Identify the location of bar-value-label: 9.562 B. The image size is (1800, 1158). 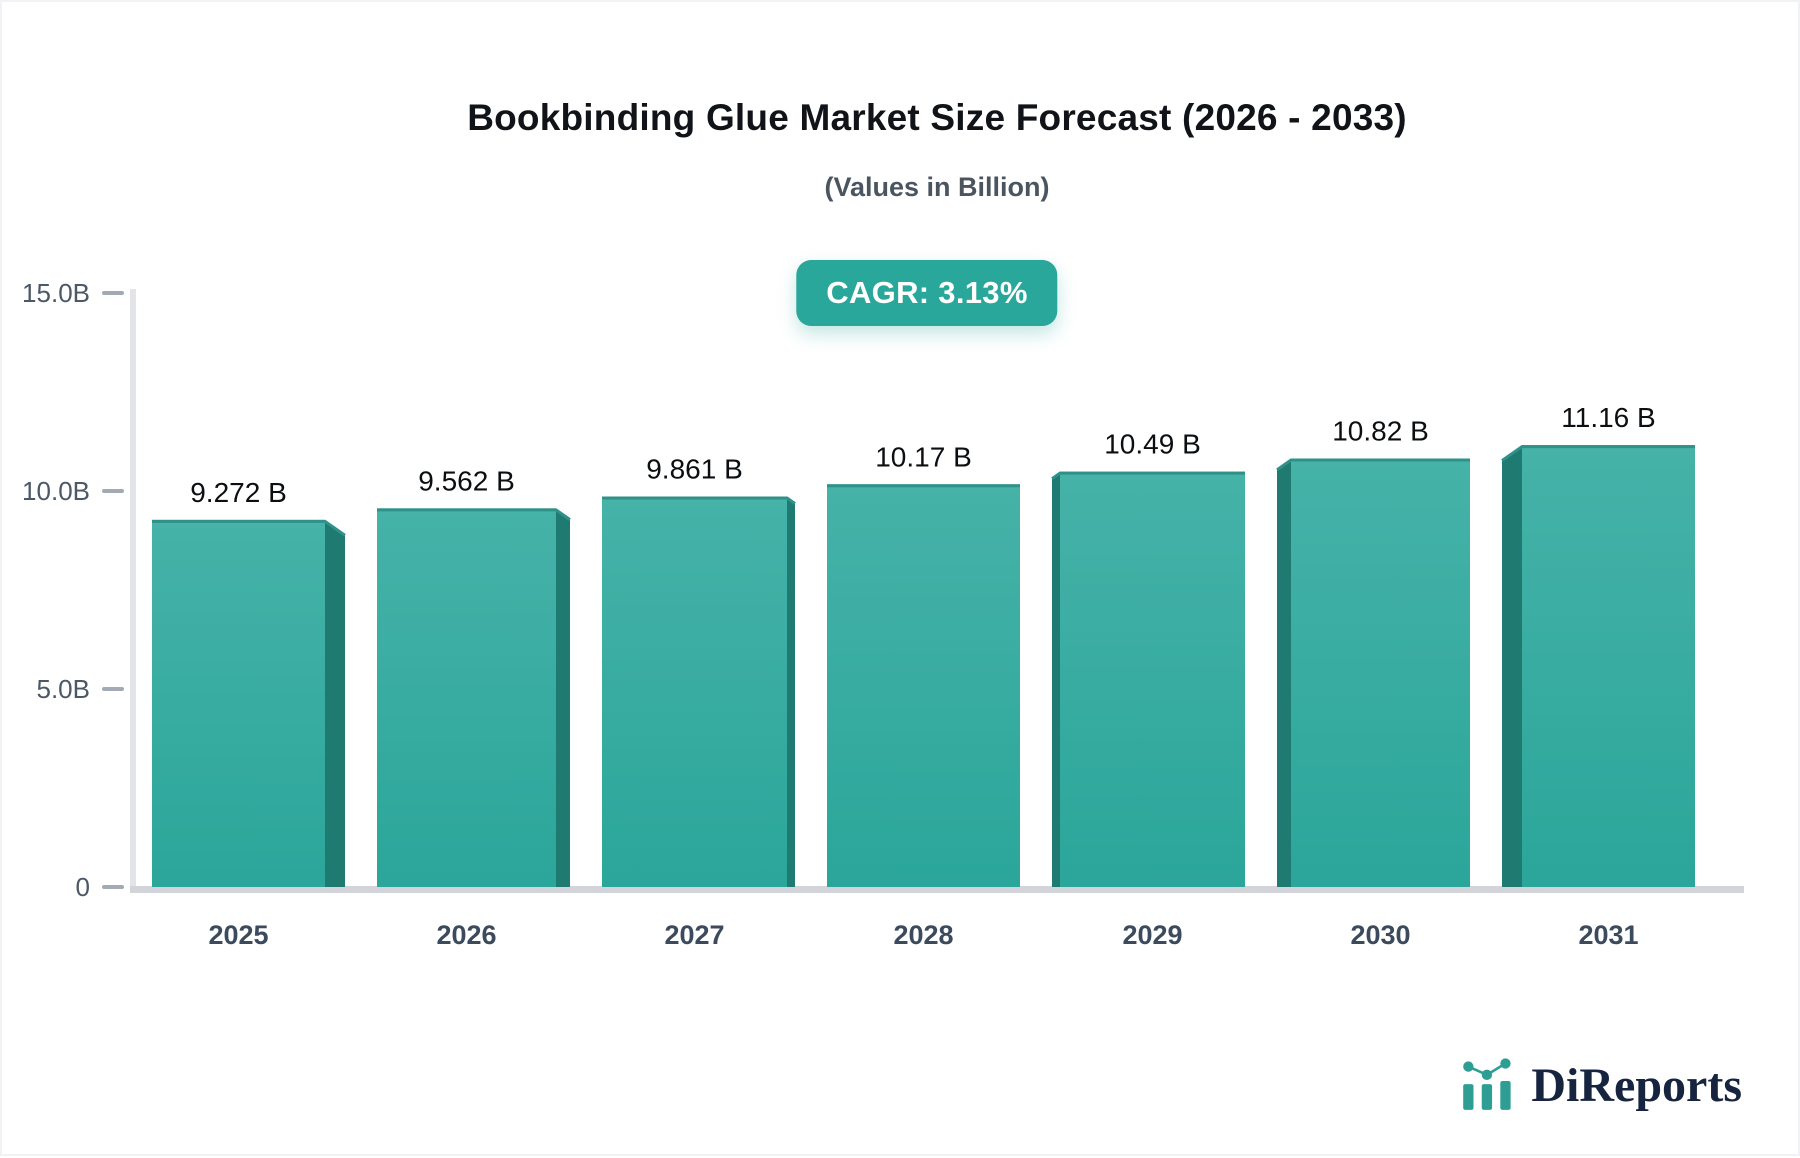
(466, 480).